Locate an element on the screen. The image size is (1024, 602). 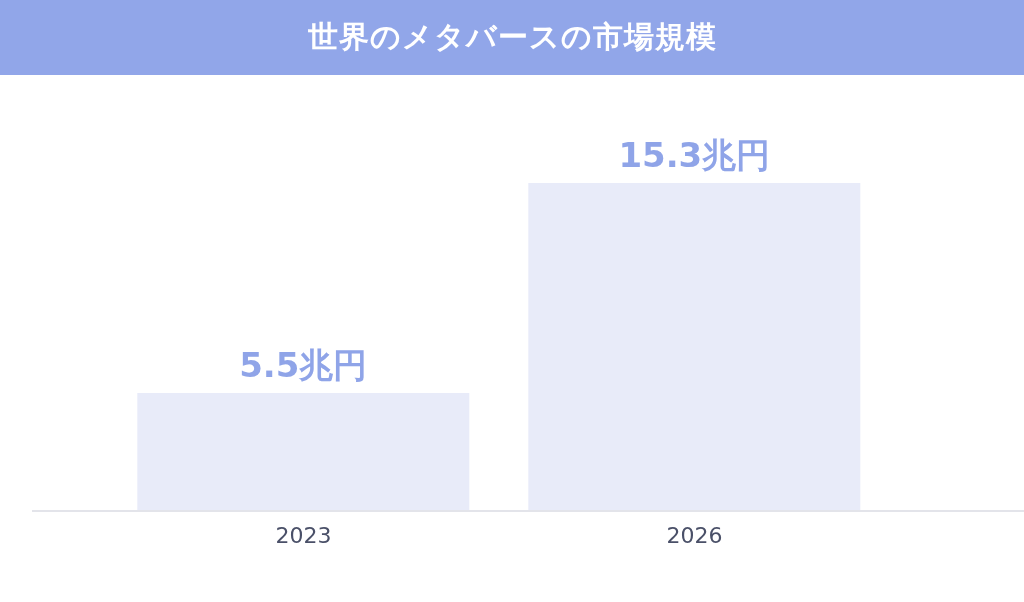
chart-title: 世界のメタバースの市場規模 is located at coordinates (512, 37).